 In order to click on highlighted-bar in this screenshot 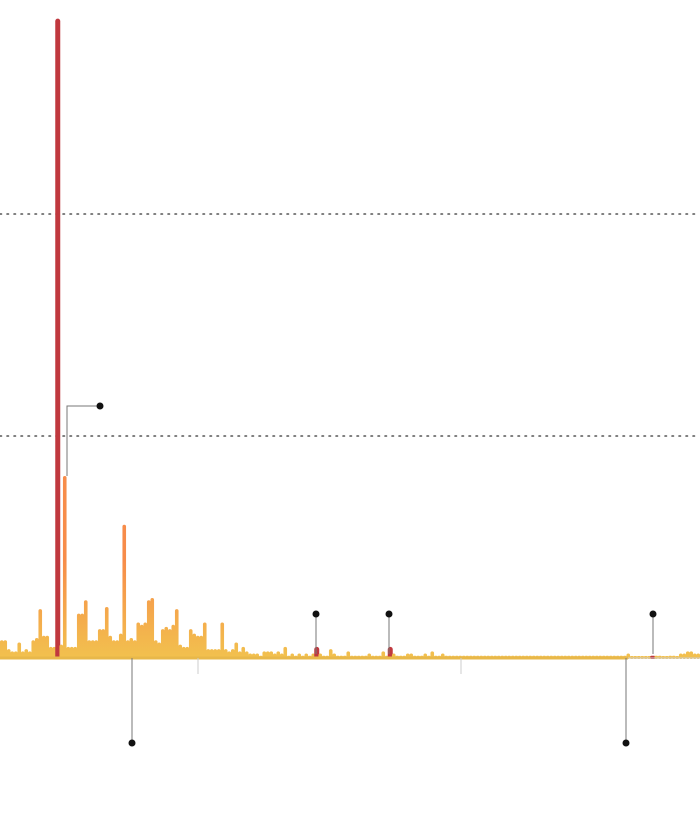, I will do `click(58, 338)`.